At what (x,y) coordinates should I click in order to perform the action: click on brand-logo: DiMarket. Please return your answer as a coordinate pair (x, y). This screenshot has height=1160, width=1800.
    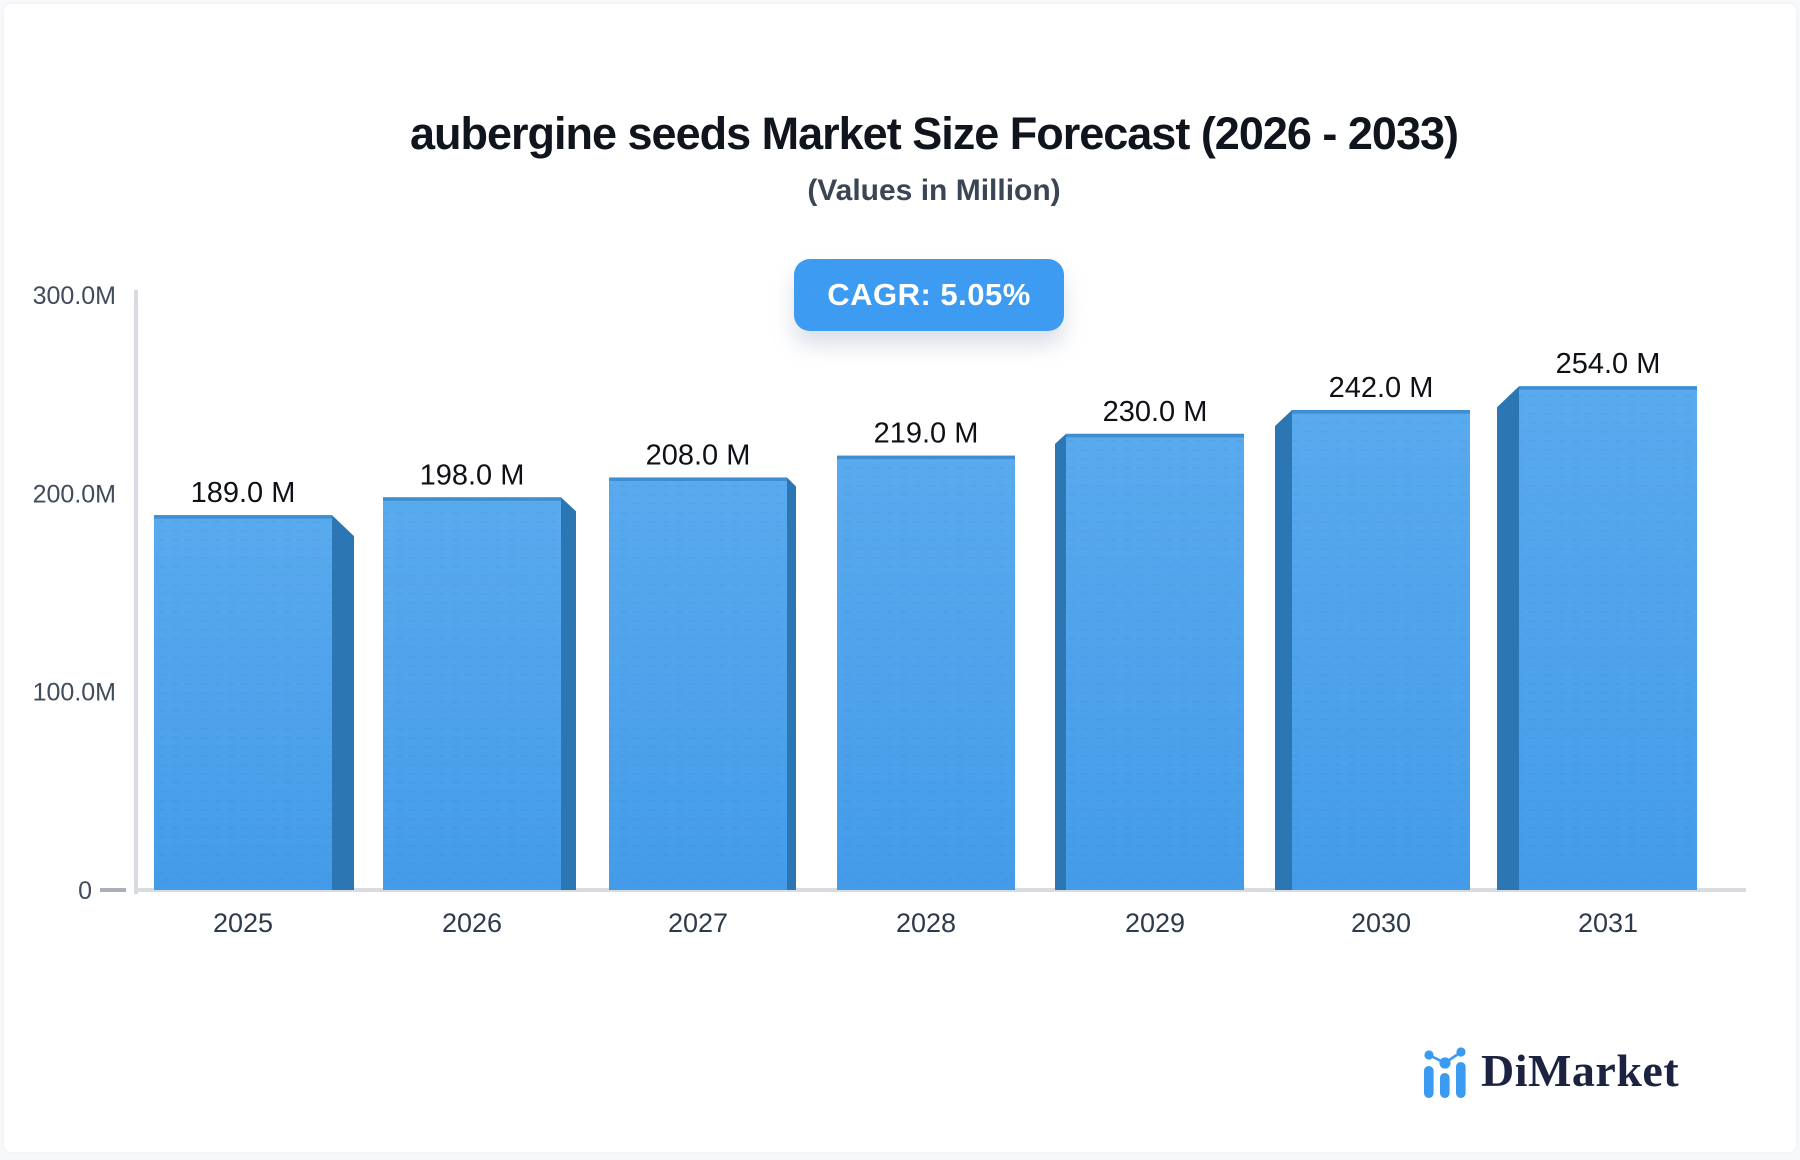
    Looking at the image, I should click on (1550, 1069).